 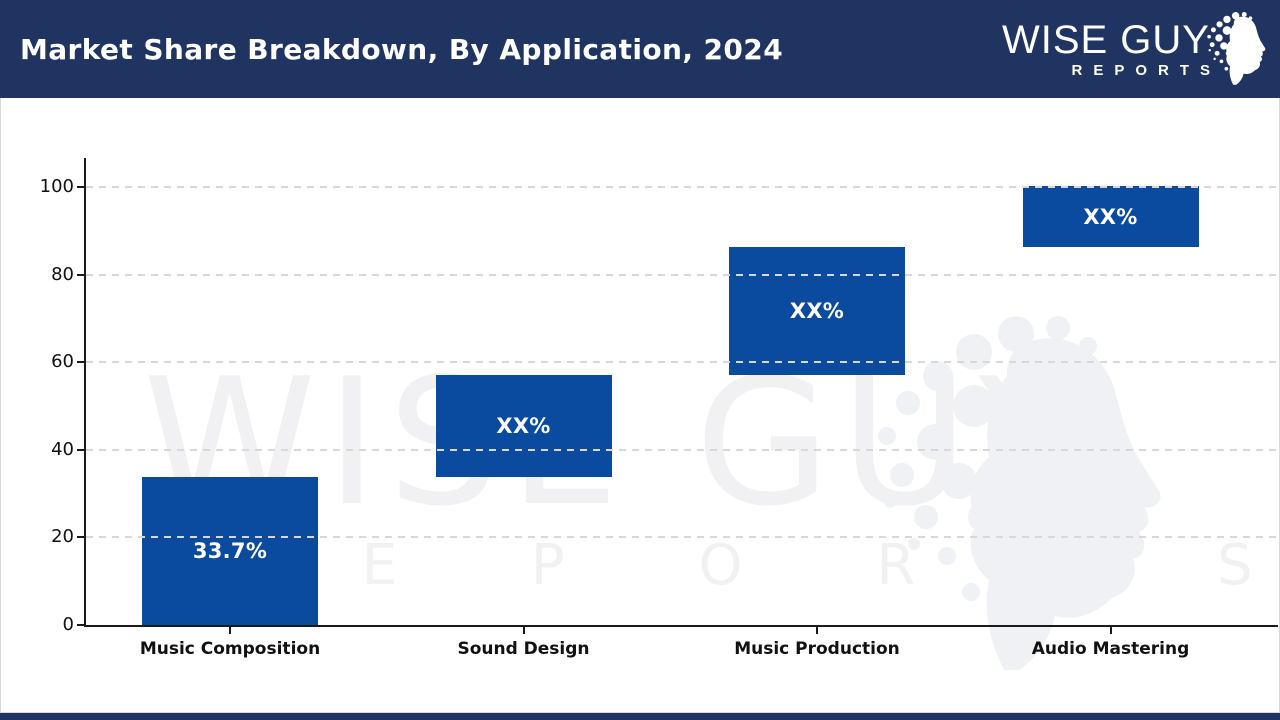 What do you see at coordinates (1110, 649) in the screenshot?
I see `x-axis-category-label: Audio Mastering` at bounding box center [1110, 649].